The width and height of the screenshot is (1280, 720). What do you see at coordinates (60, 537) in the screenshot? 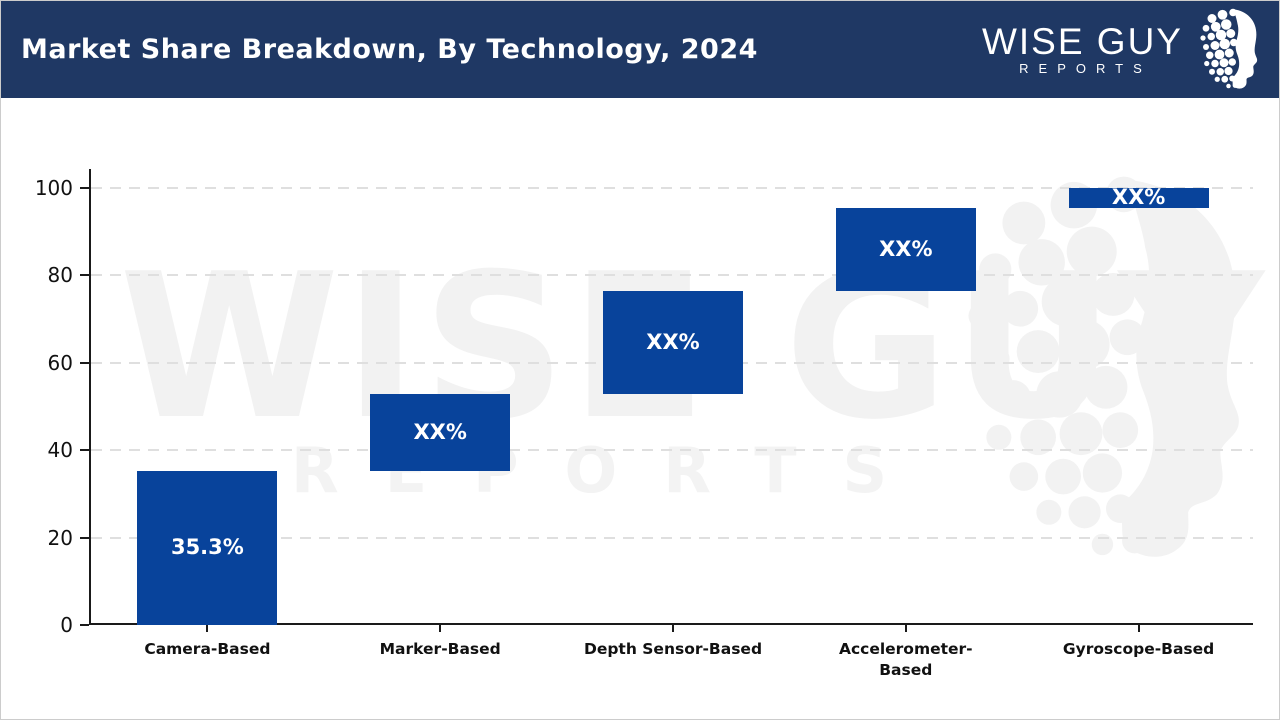
I see `y-tick-label: 20` at bounding box center [60, 537].